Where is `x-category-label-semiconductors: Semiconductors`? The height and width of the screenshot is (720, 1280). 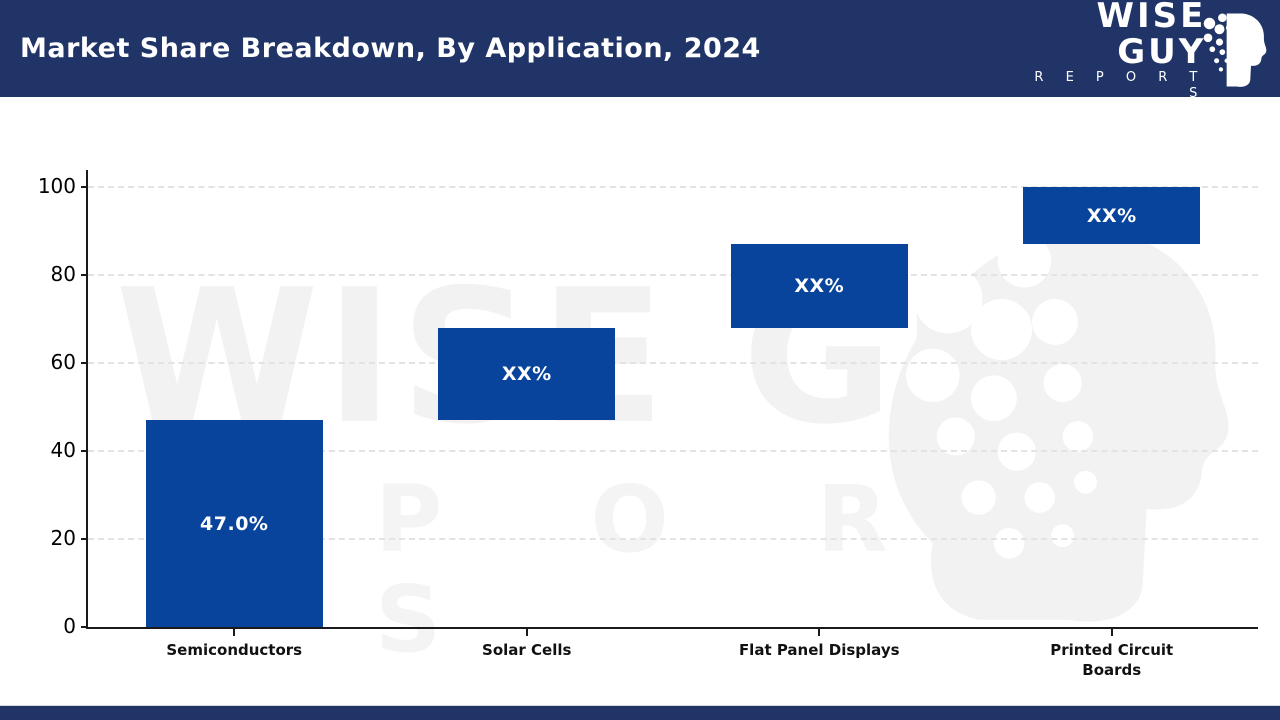
x-category-label-semiconductors: Semiconductors is located at coordinates (234, 650).